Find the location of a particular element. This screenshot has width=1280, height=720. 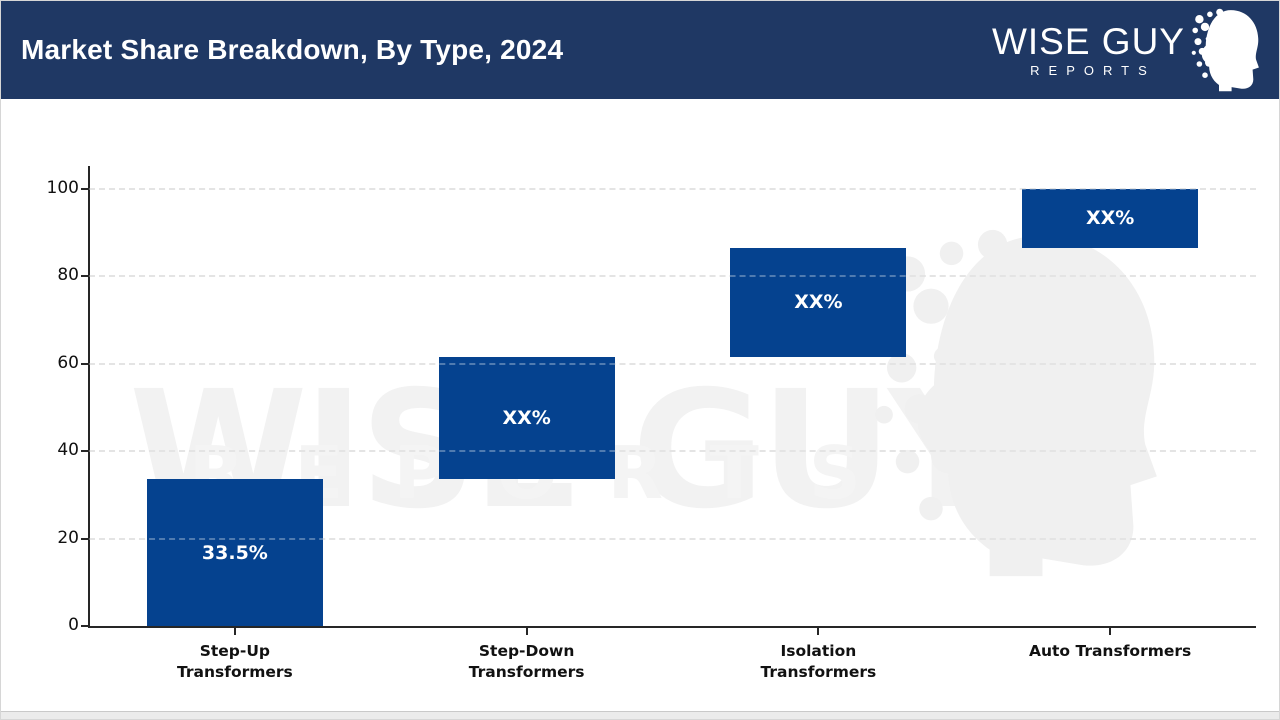

category-label: Auto Transformers is located at coordinates (1110, 651).